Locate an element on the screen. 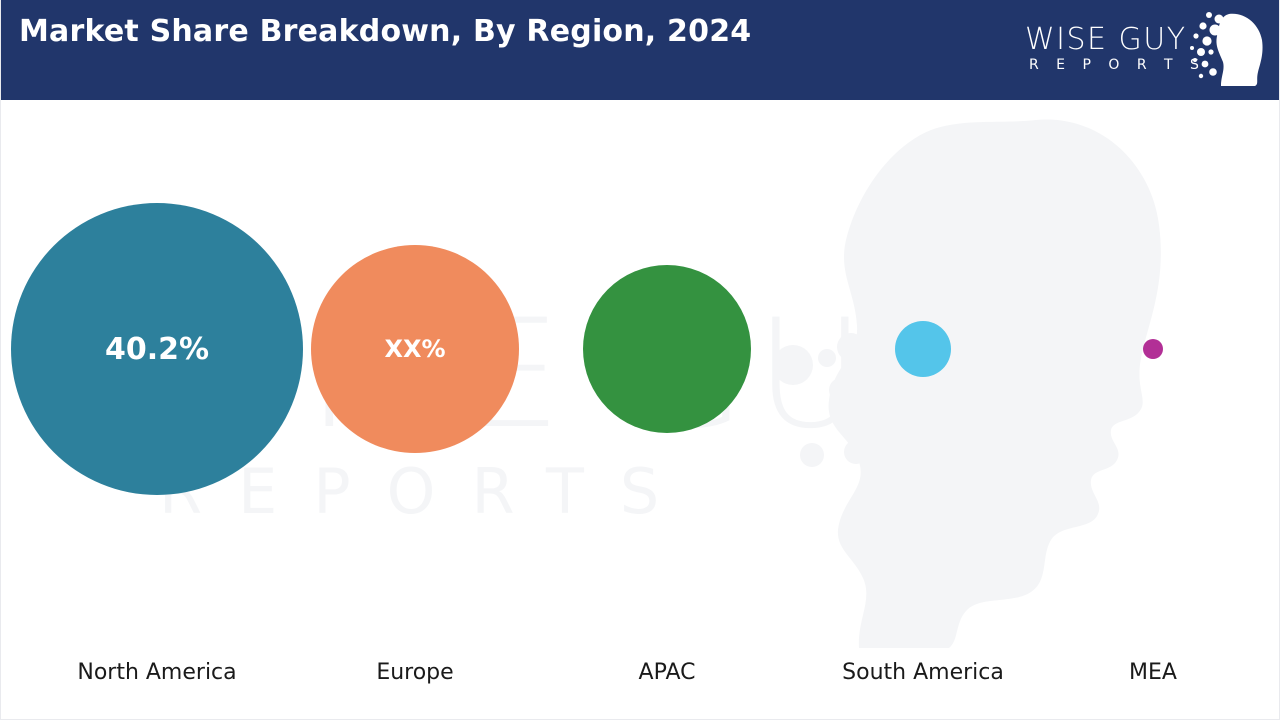 Image resolution: width=1280 pixels, height=720 pixels. category-label-mea: MEA is located at coordinates (1153, 672).